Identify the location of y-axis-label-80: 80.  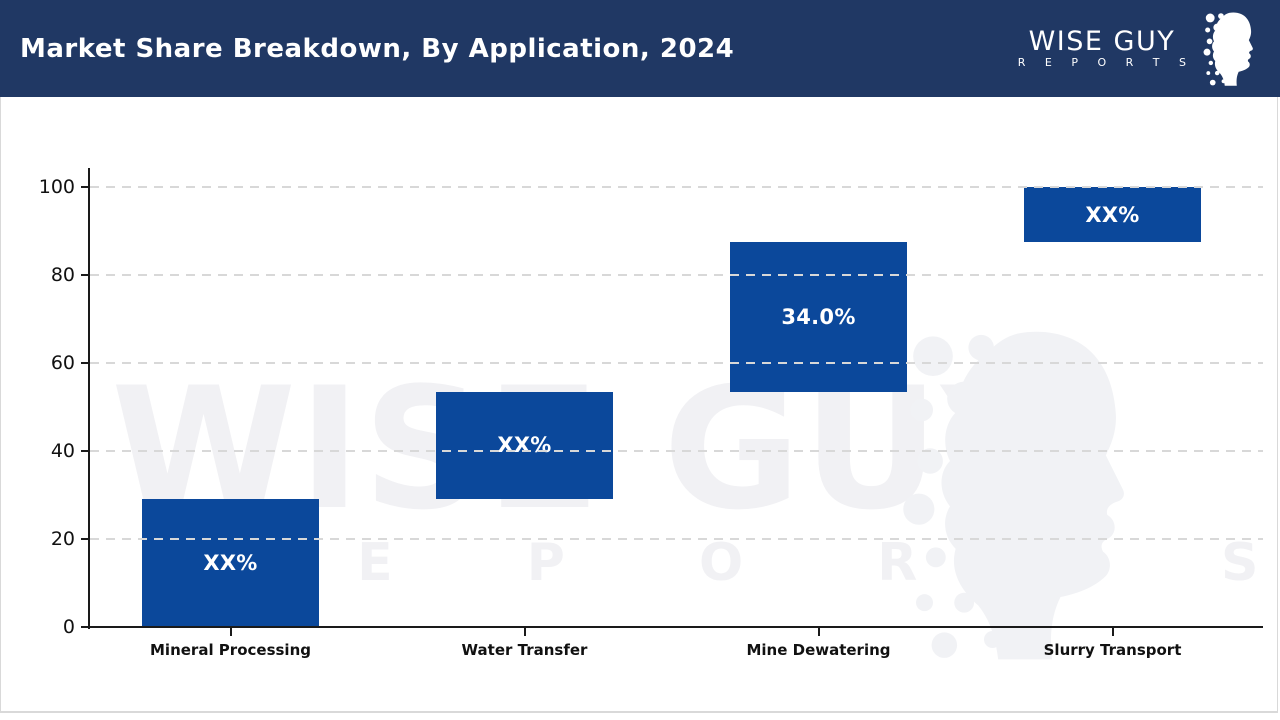
(62, 275).